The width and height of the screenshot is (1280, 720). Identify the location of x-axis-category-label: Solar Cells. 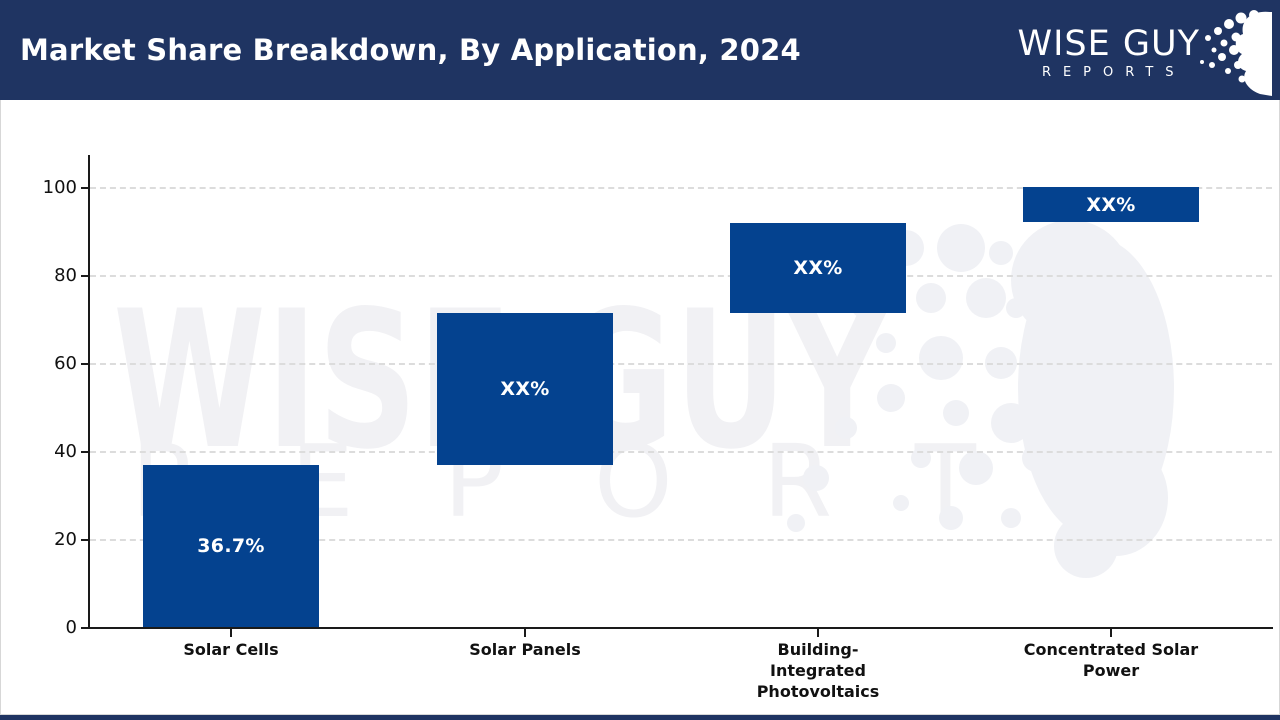
(231, 649).